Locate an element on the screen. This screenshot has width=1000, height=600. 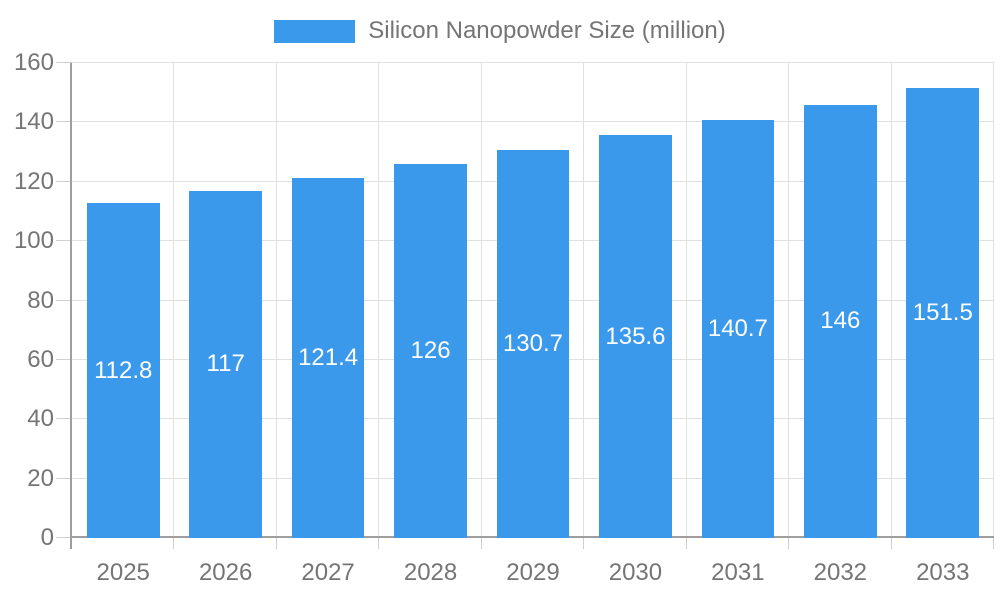
y-axis-tick-label: 120 is located at coordinates (33, 181).